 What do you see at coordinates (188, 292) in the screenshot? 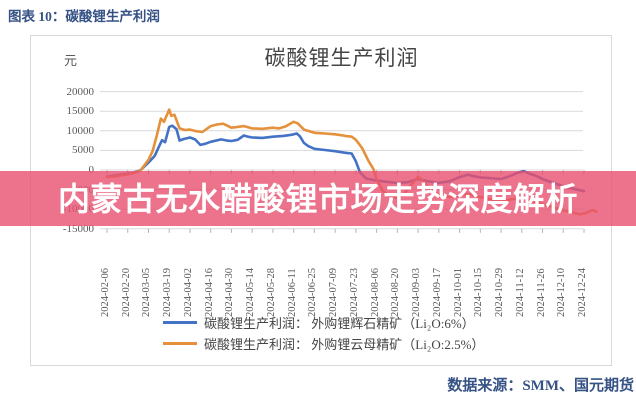
I see `x-axis-label: 2024-04-02` at bounding box center [188, 292].